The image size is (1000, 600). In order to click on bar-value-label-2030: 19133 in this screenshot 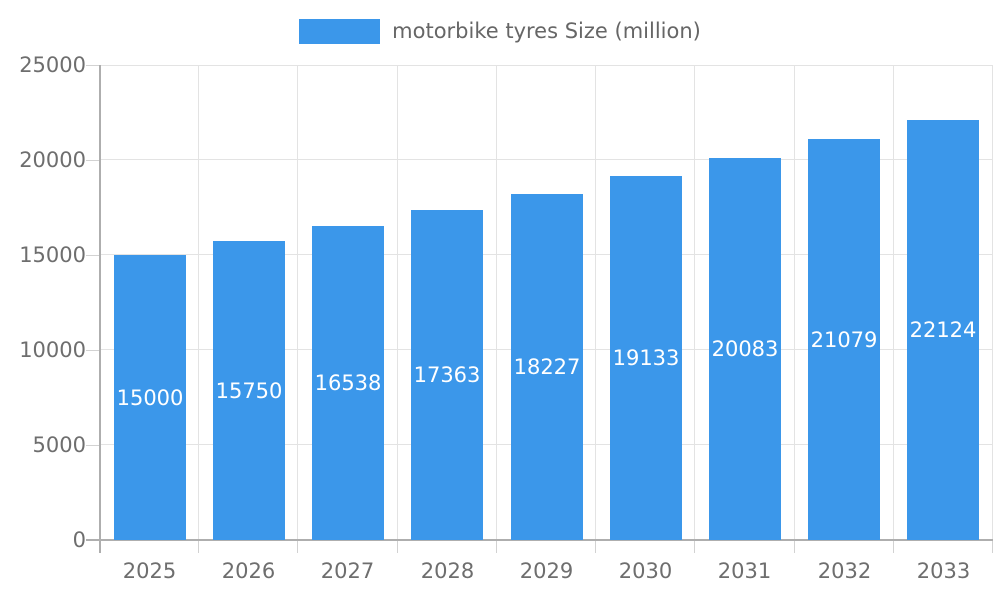, I will do `click(646, 358)`.